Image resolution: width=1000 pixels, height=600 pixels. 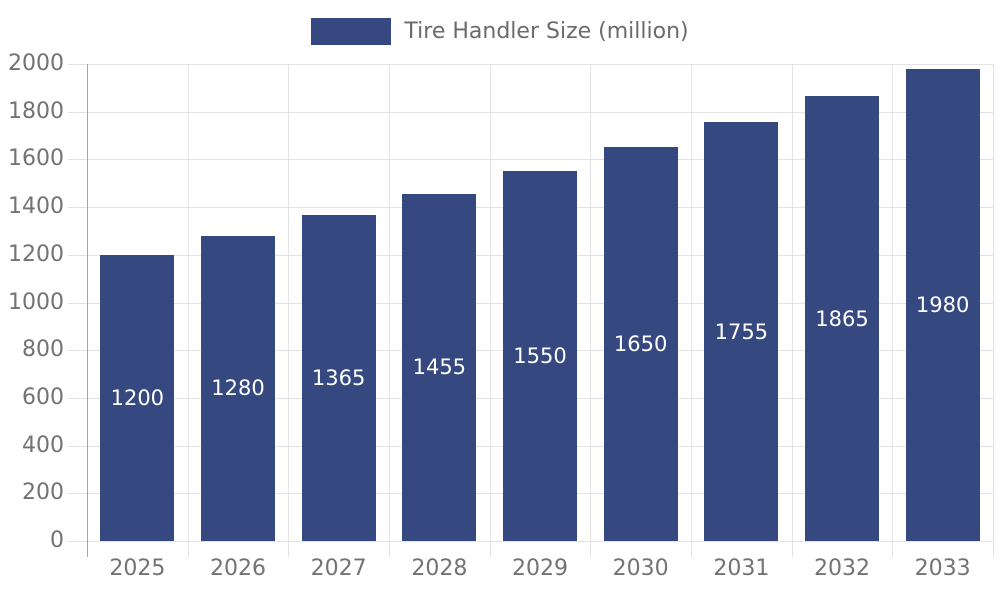 I want to click on bar-value-label: 1550, so click(x=540, y=356).